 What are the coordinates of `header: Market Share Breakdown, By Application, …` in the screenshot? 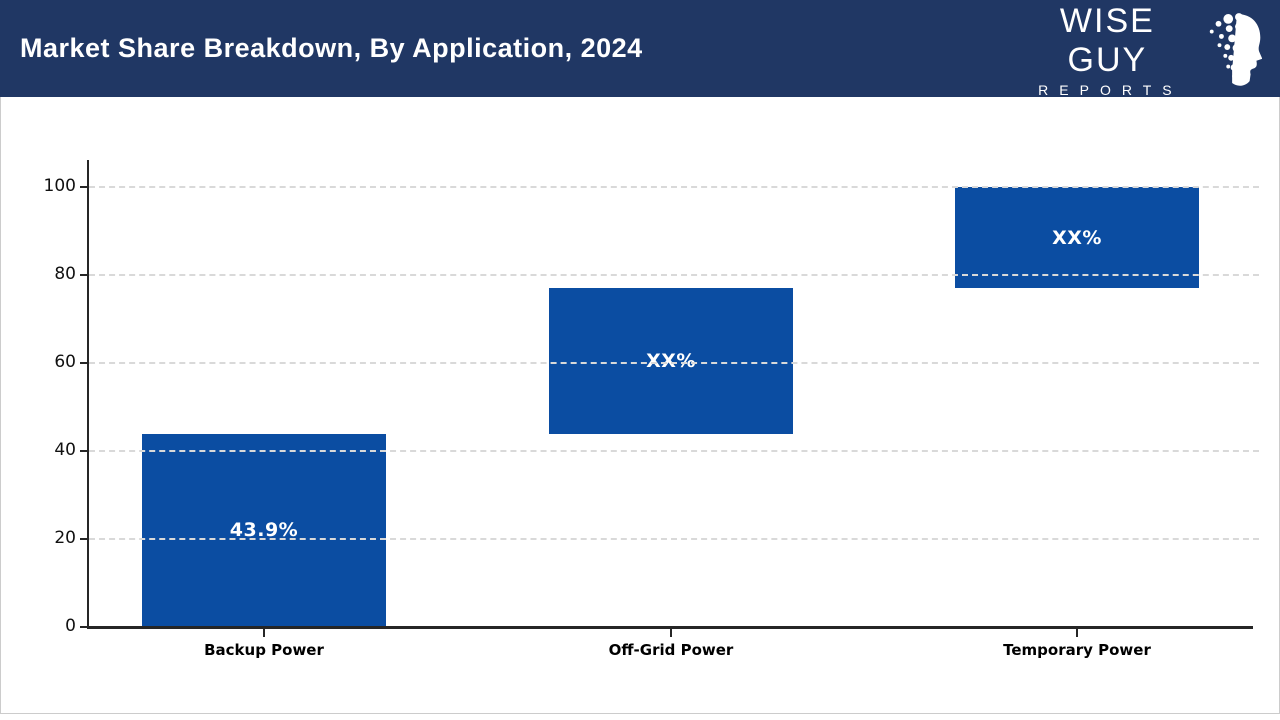 It's located at (640, 49).